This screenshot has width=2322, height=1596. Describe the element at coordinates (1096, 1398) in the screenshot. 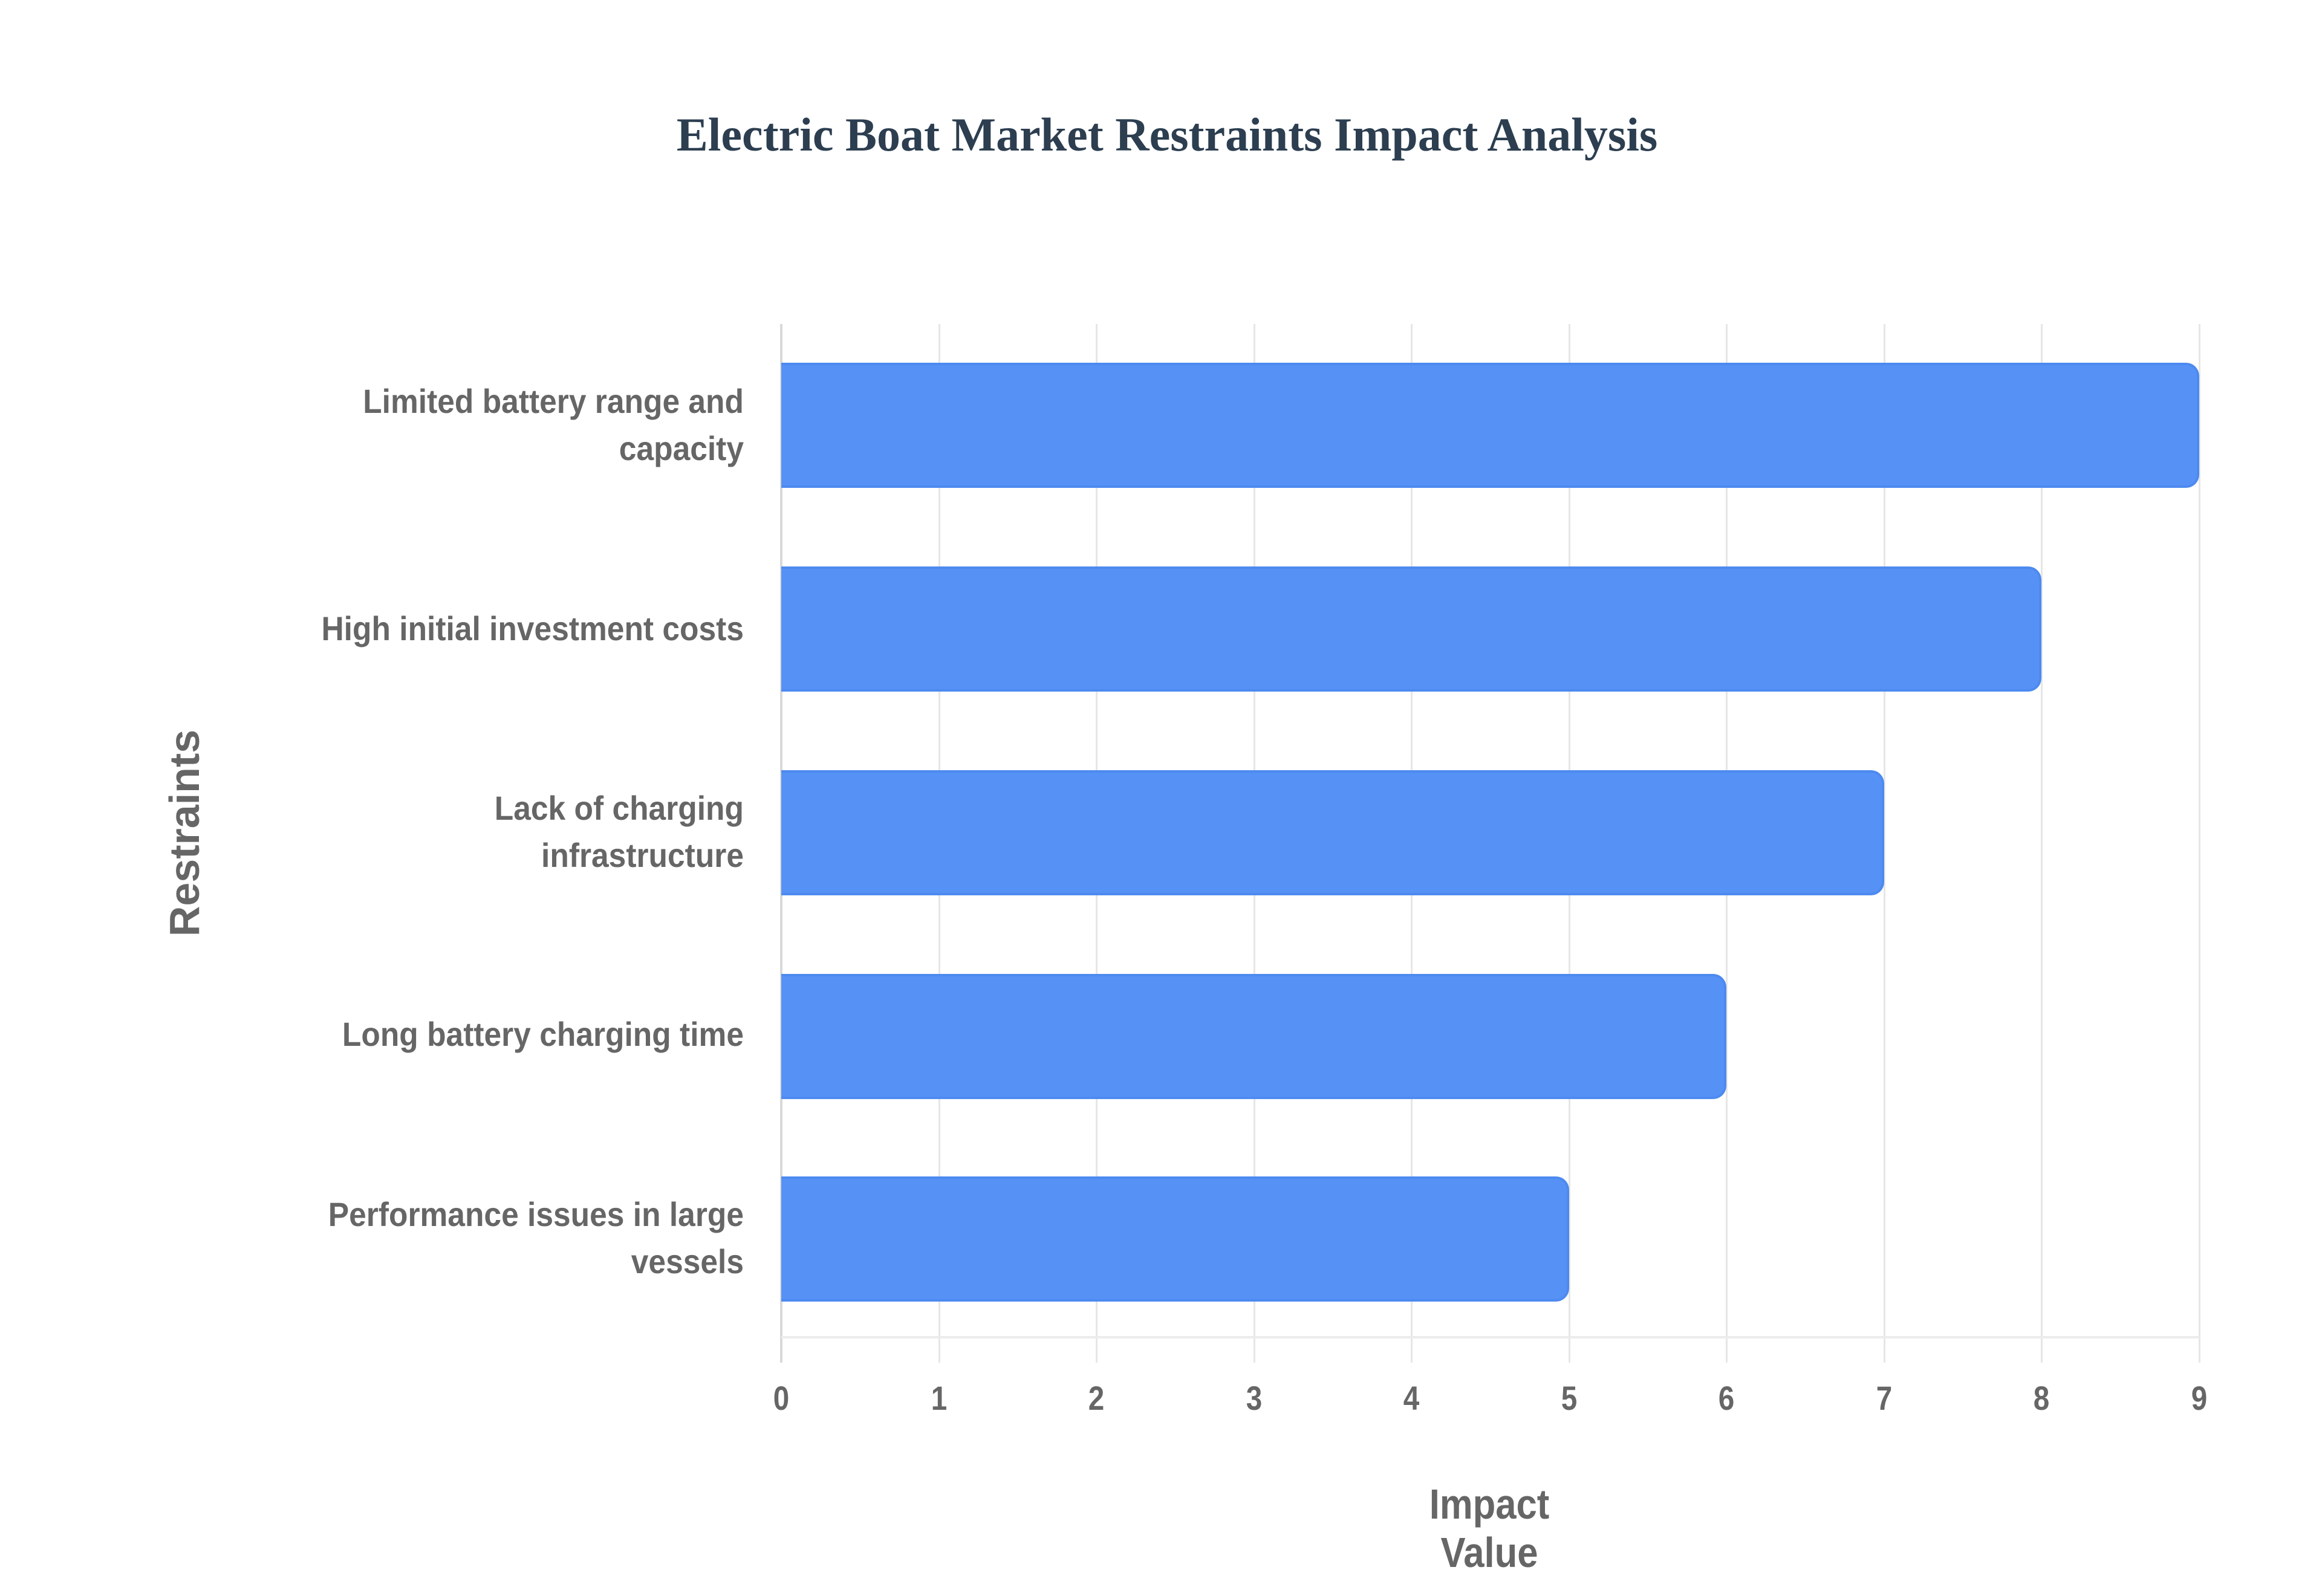

I see `x-tick-label: 2` at that location.